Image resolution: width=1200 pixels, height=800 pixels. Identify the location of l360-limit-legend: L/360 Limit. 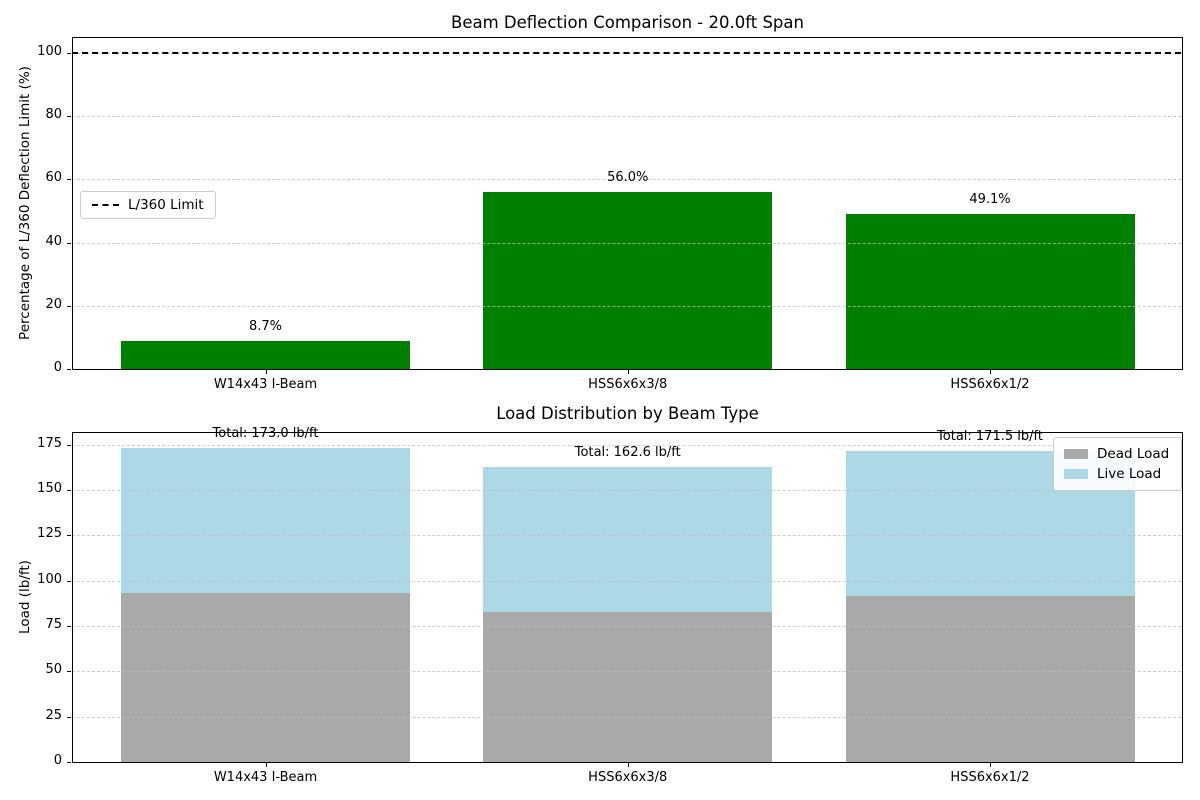
(148, 205).